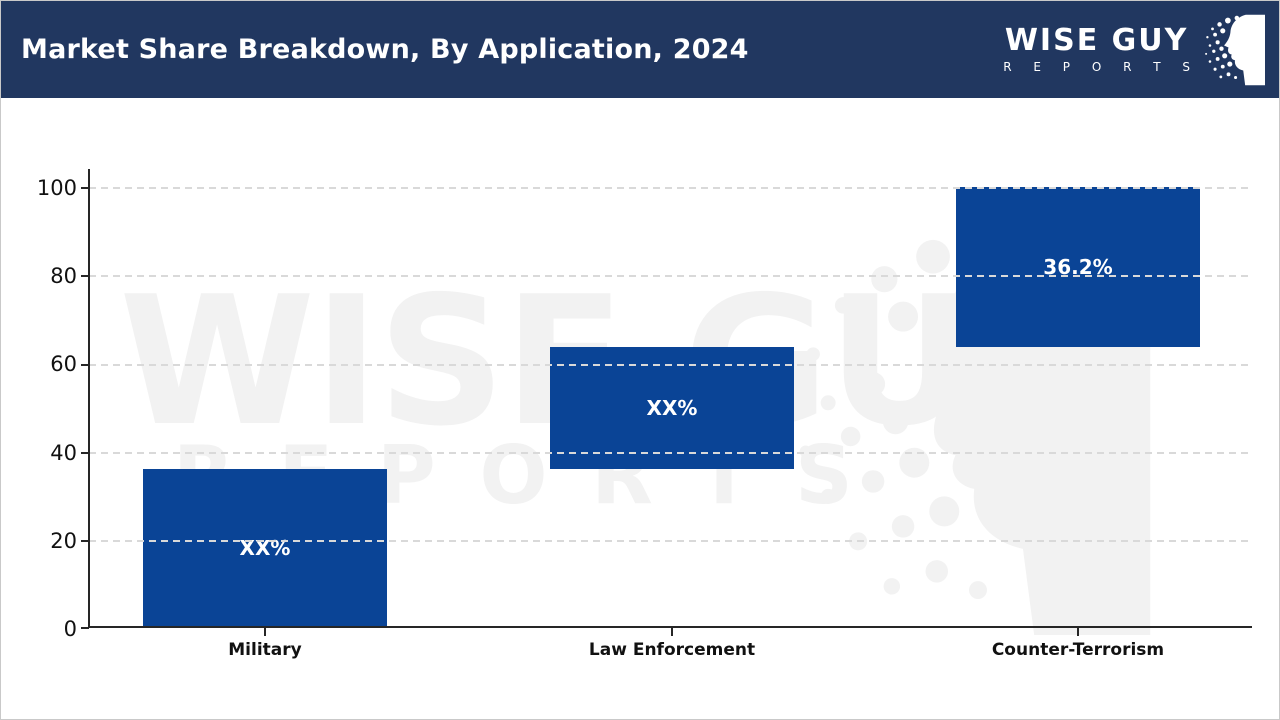 The width and height of the screenshot is (1280, 720). I want to click on xtick-mark-military, so click(265, 632).